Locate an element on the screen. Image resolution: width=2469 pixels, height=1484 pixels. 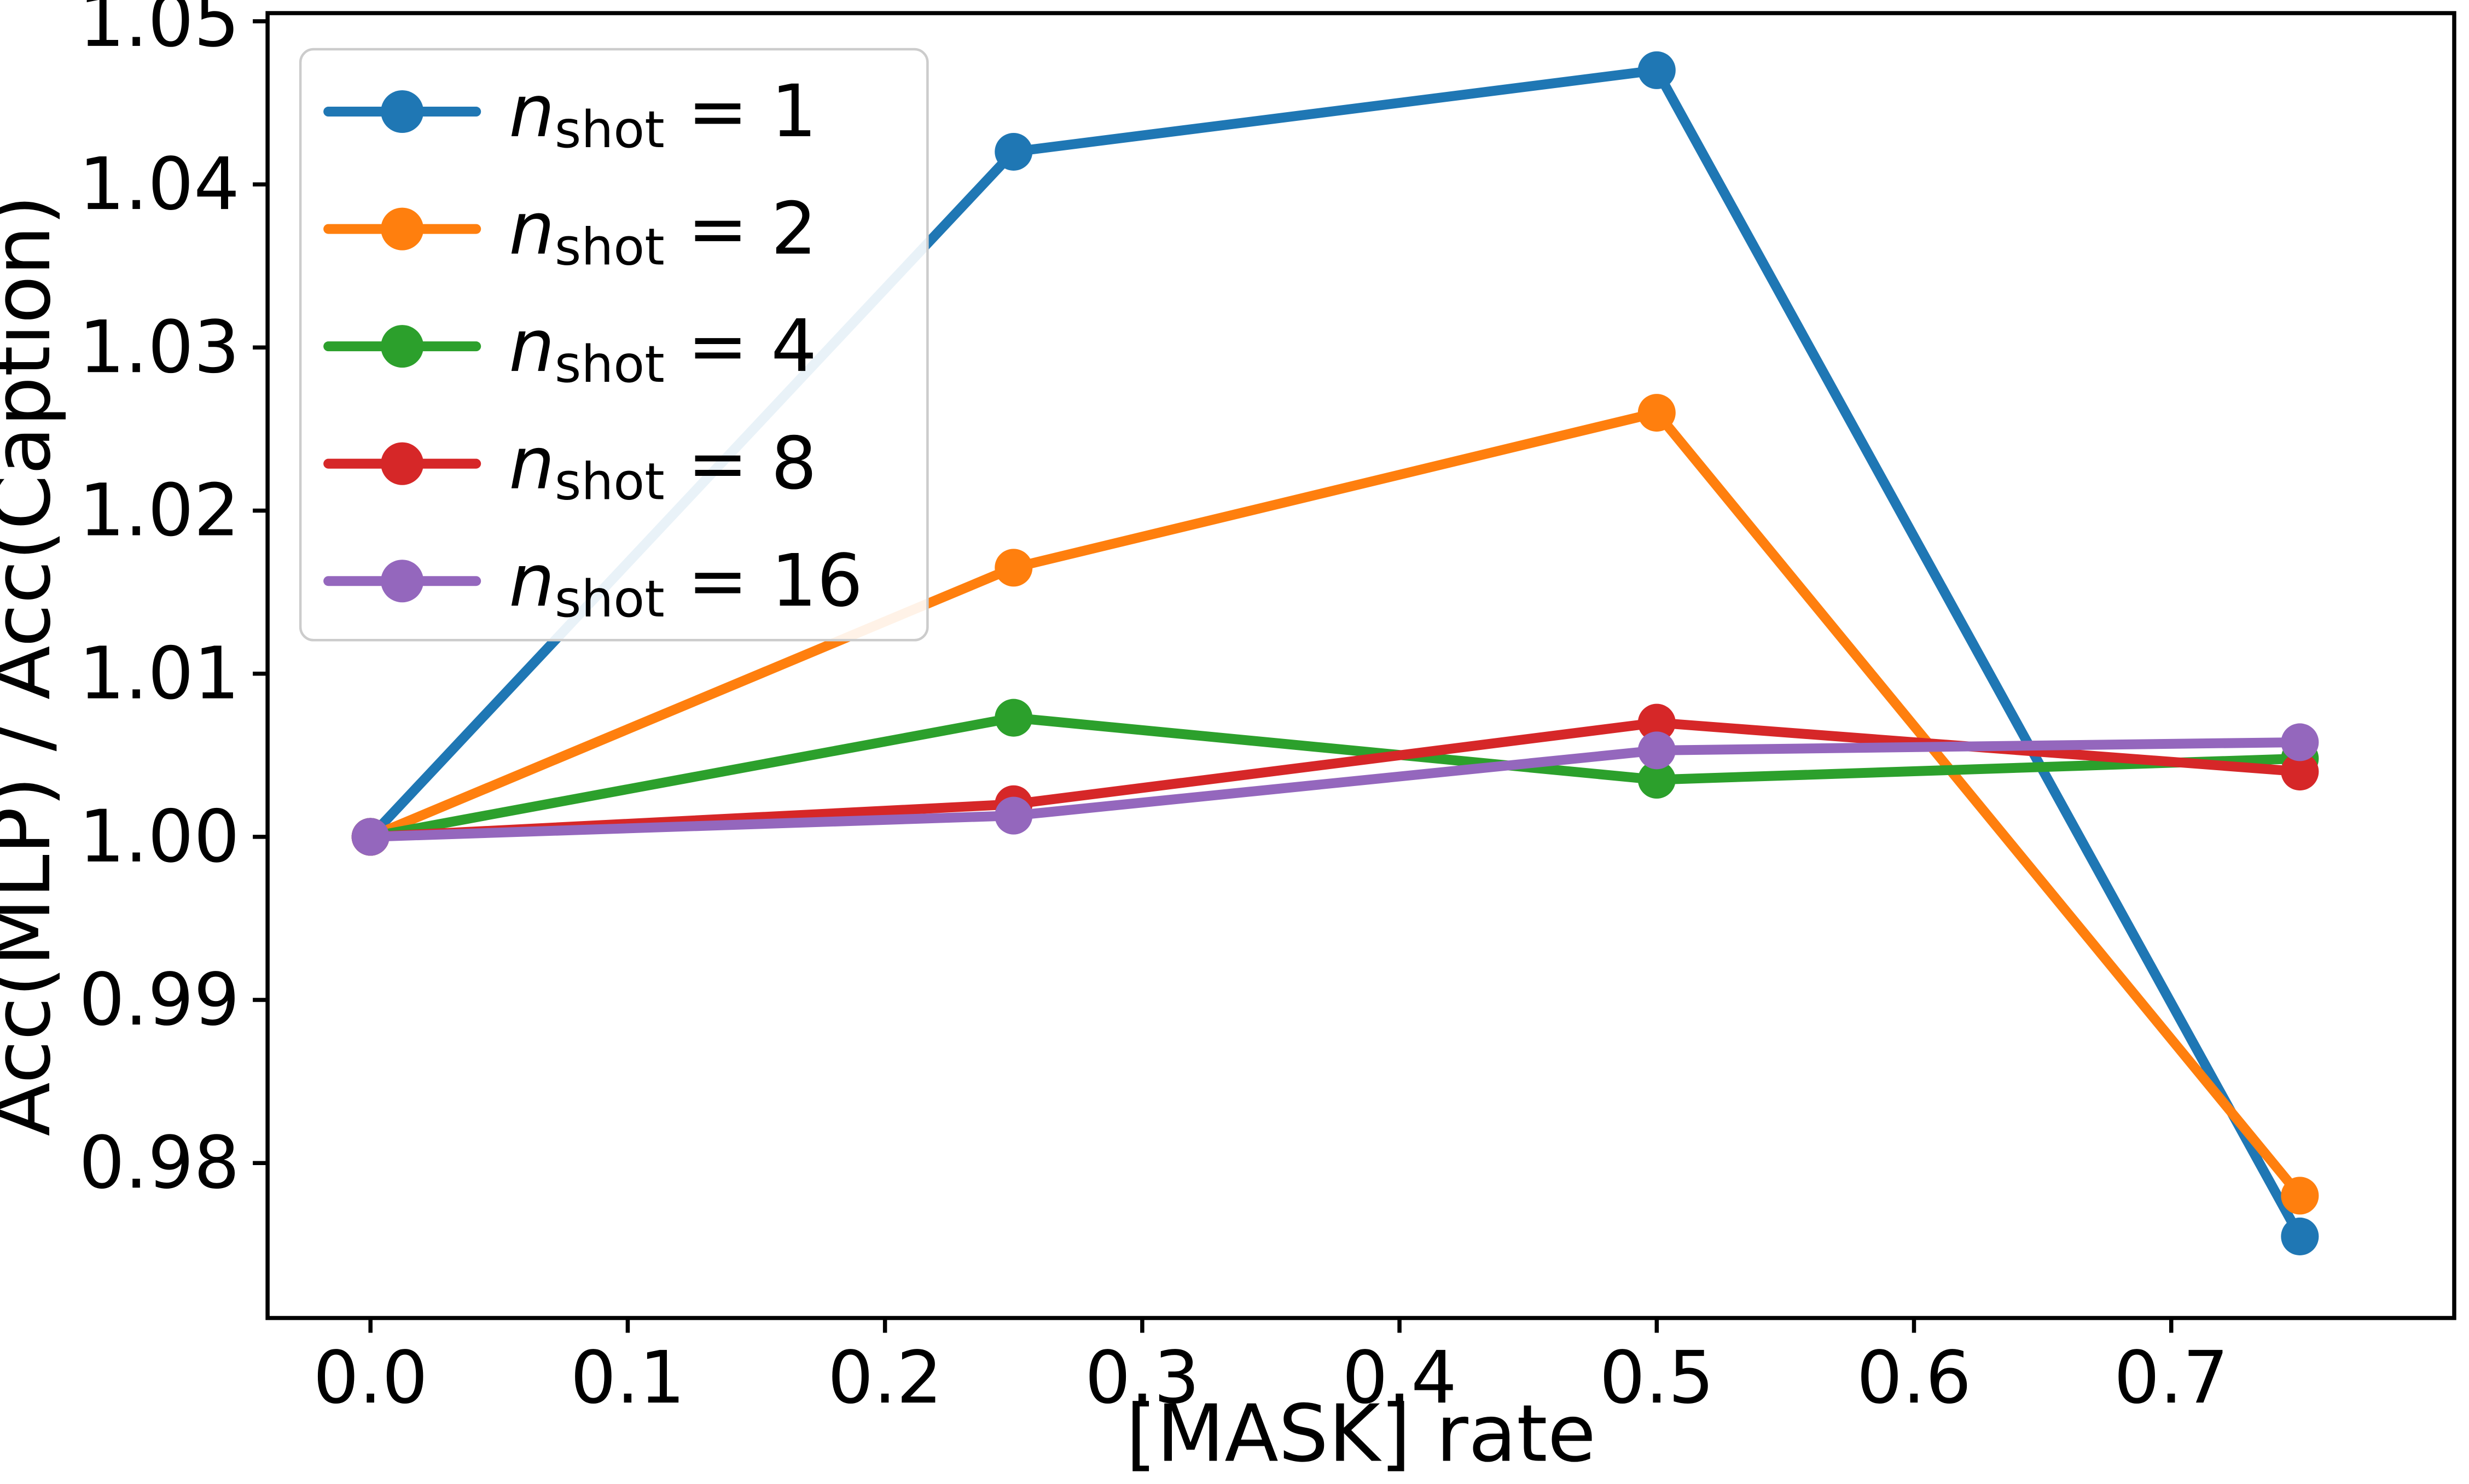
x-tick-label: 0.5 is located at coordinates (1656, 1378).